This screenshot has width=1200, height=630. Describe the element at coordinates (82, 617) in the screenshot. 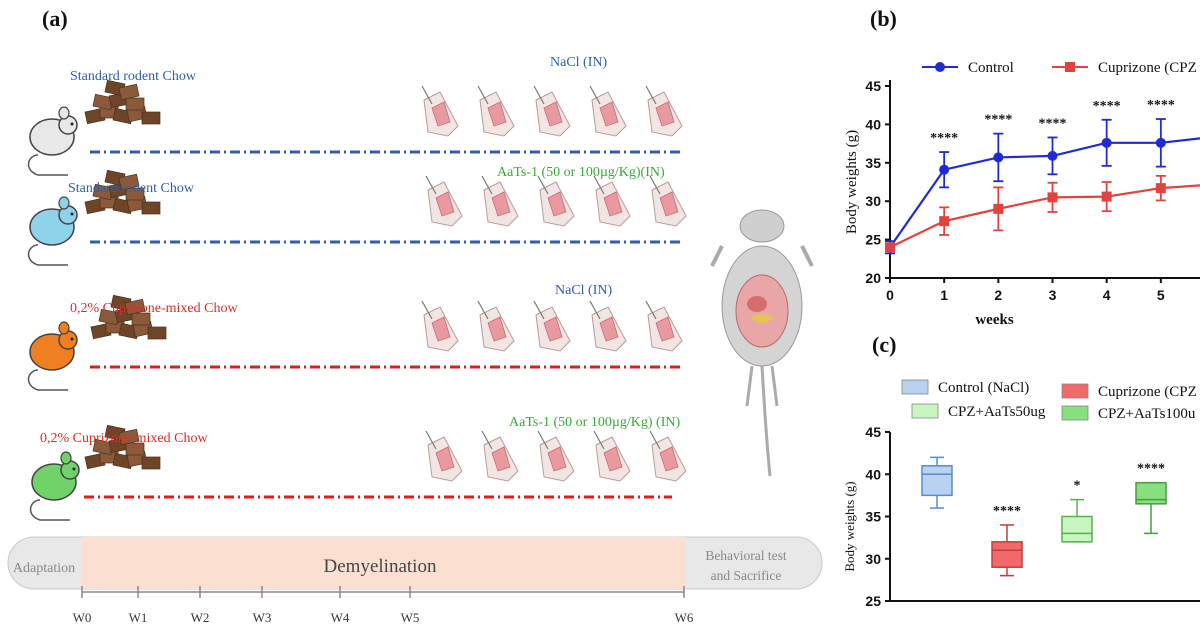

I see `week-label: W0` at that location.